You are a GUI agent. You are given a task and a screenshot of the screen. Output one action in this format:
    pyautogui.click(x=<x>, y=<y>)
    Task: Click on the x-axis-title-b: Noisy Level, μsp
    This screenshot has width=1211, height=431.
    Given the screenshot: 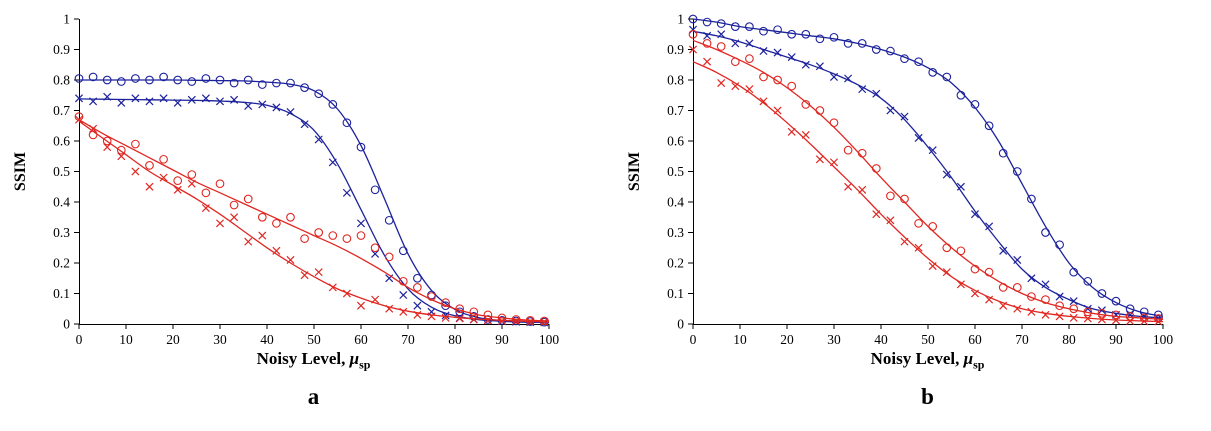 What is the action you would take?
    pyautogui.click(x=928, y=360)
    